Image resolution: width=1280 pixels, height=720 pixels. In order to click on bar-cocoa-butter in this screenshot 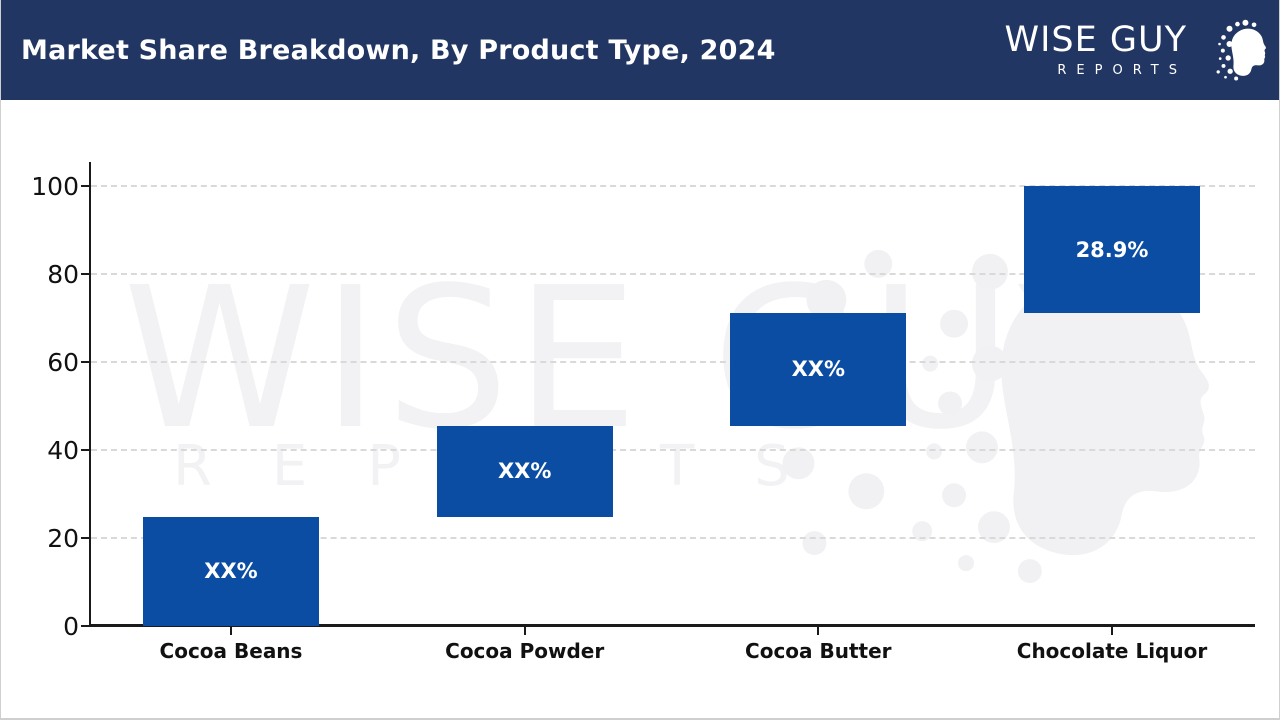, I will do `click(818, 369)`.